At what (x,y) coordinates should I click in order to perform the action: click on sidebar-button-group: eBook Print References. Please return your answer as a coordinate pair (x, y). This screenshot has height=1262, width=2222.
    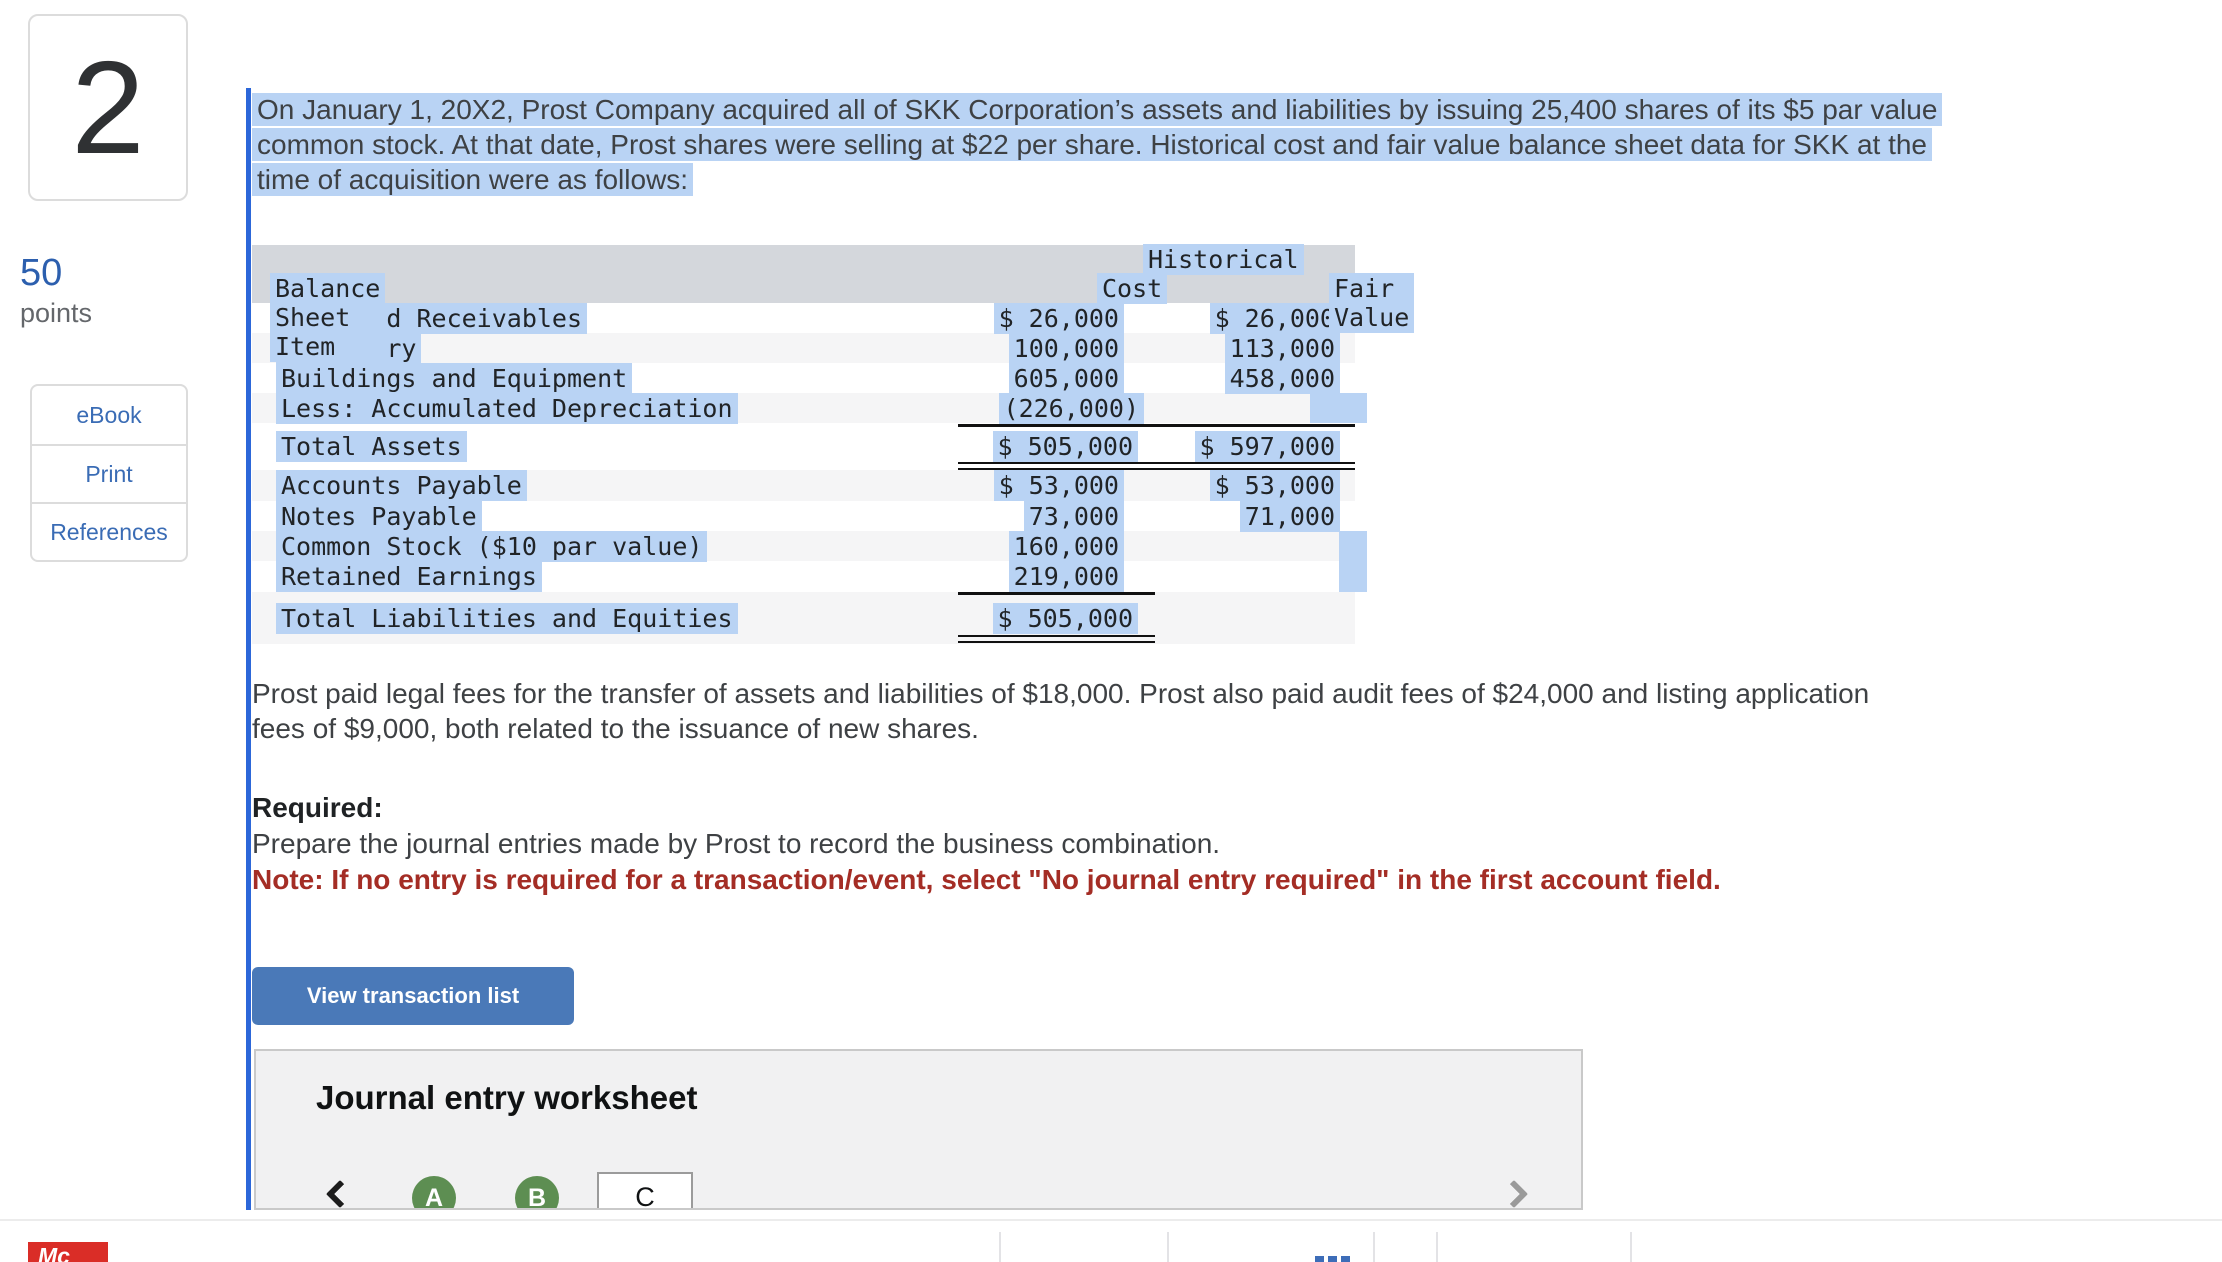
    Looking at the image, I should click on (109, 473).